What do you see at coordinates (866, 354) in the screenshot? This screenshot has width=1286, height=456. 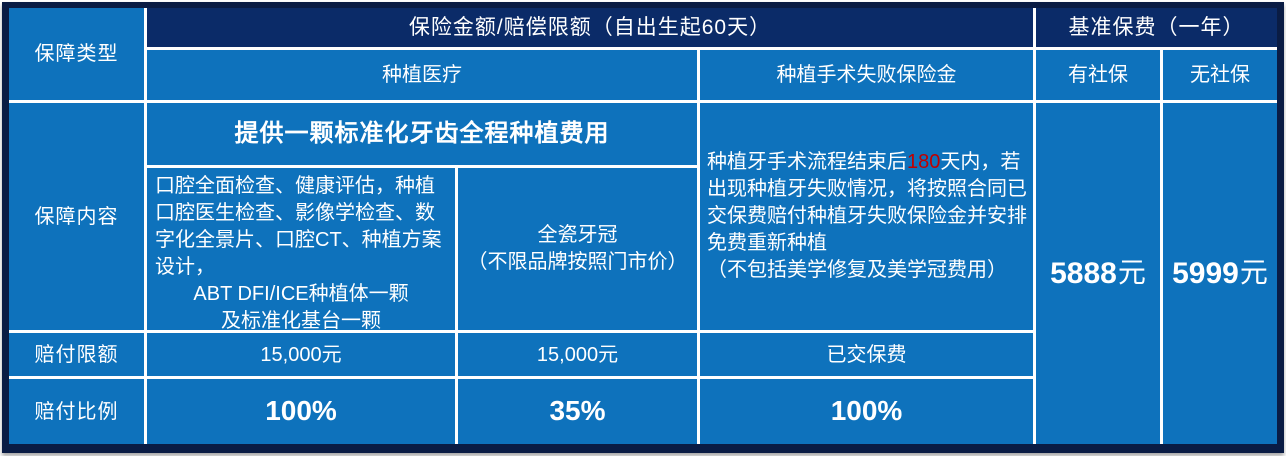 I see `cell-limit-failure: 已交保费` at bounding box center [866, 354].